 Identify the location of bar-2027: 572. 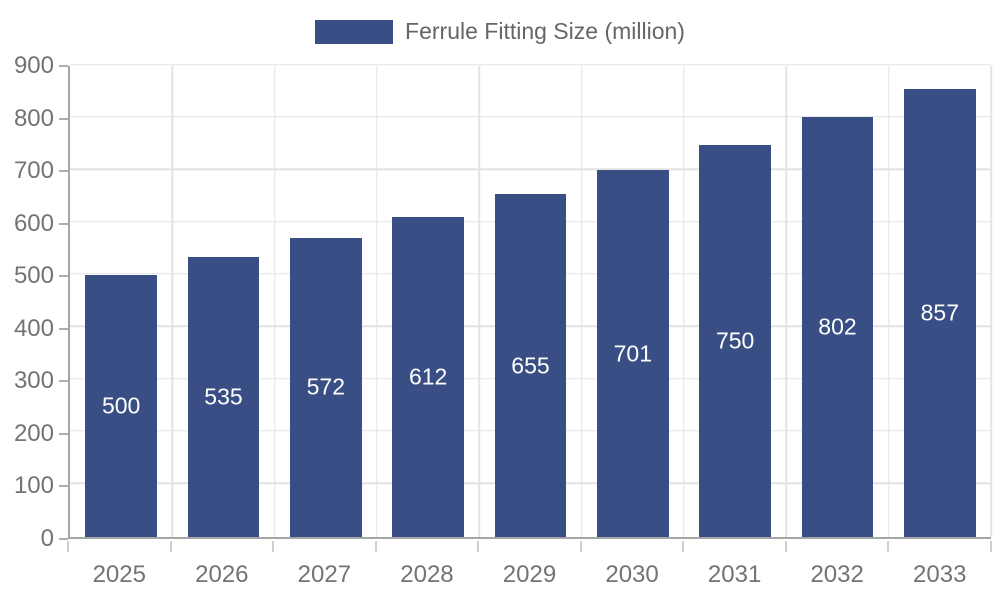
(326, 387).